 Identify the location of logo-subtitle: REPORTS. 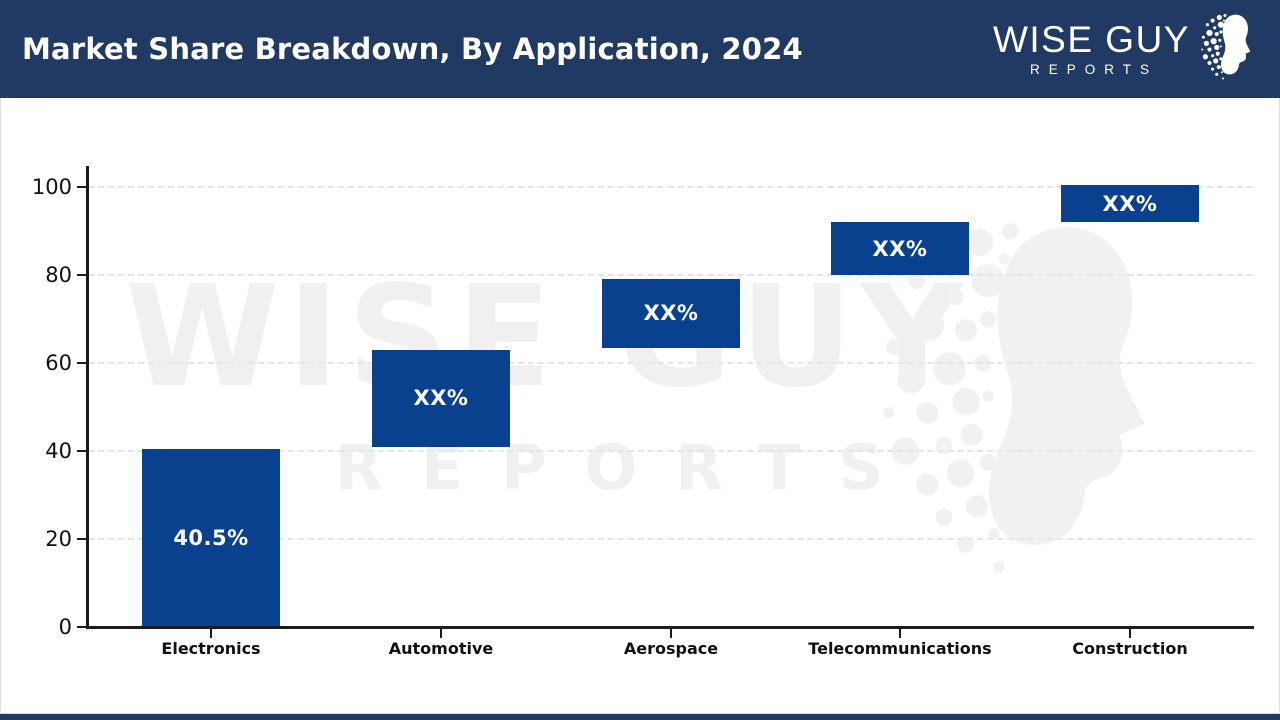
(1093, 70).